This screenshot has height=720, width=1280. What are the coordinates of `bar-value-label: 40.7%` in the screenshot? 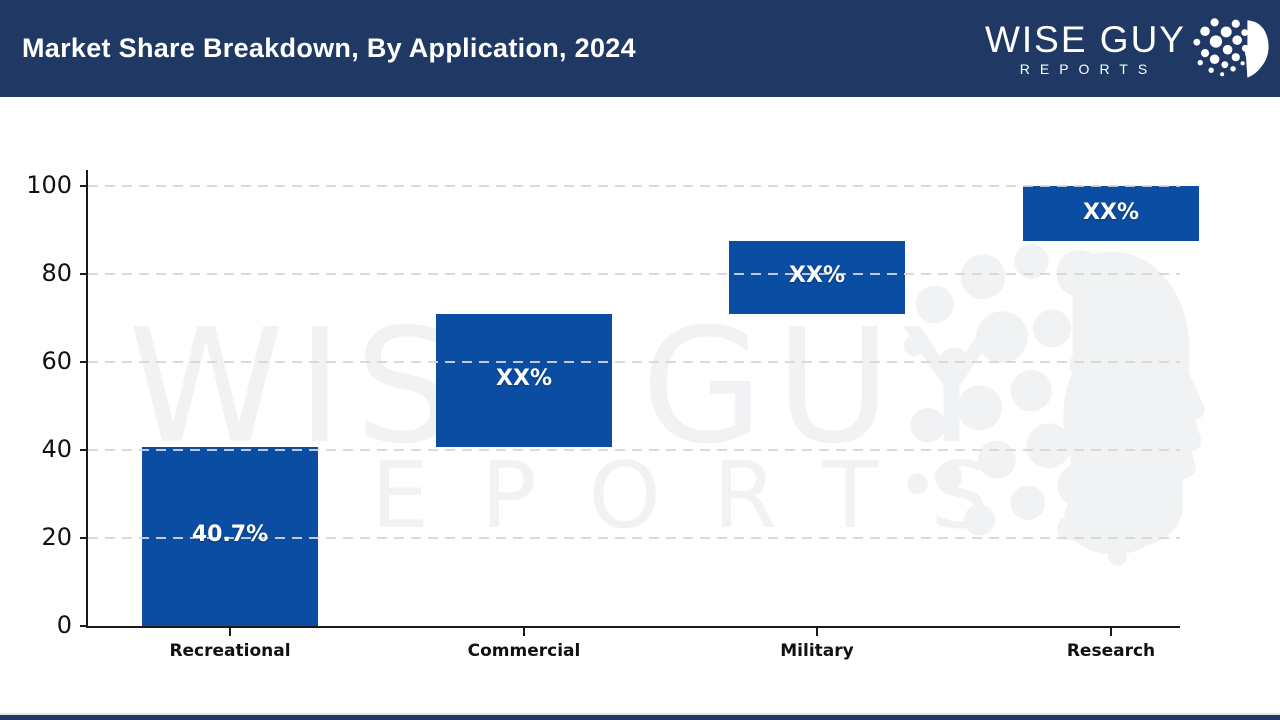 It's located at (230, 535).